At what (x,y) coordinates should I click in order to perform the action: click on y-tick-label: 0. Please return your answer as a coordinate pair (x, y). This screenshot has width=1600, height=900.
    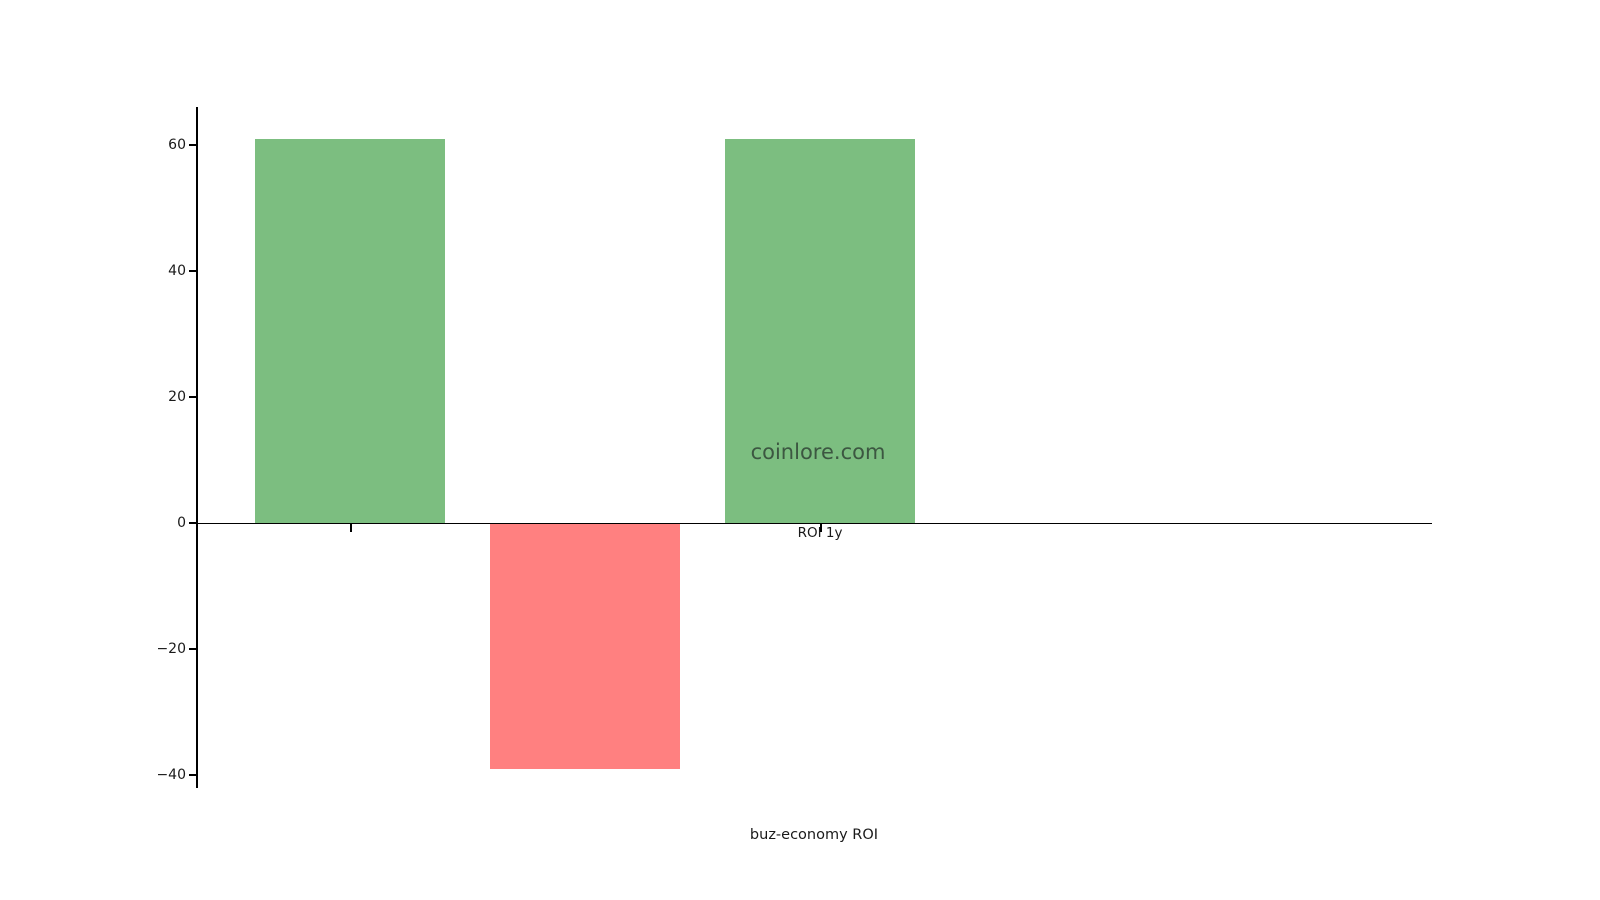
    Looking at the image, I should click on (181, 523).